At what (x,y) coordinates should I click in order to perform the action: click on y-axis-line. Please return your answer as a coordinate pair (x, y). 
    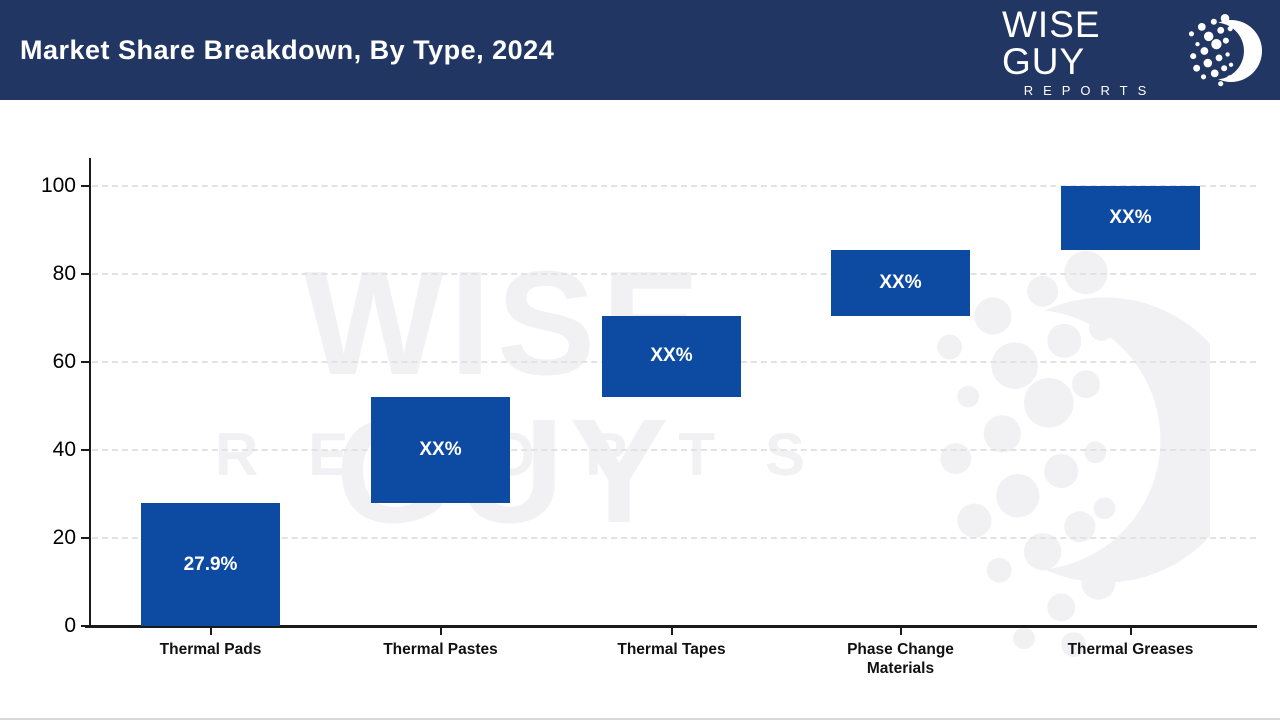
    Looking at the image, I should click on (90, 392).